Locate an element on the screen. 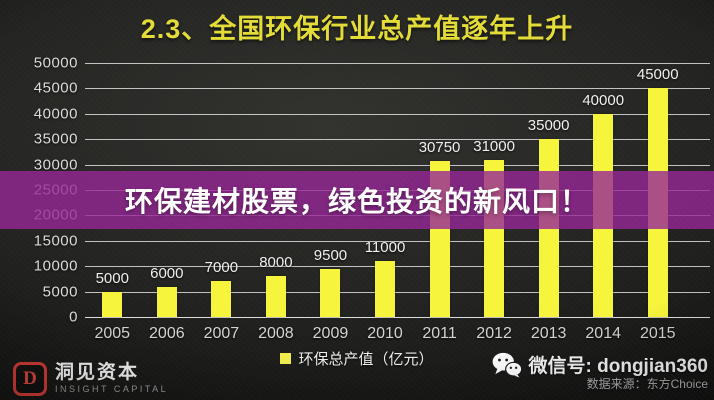 The height and width of the screenshot is (400, 714). bar-value-label: 45000 is located at coordinates (657, 75).